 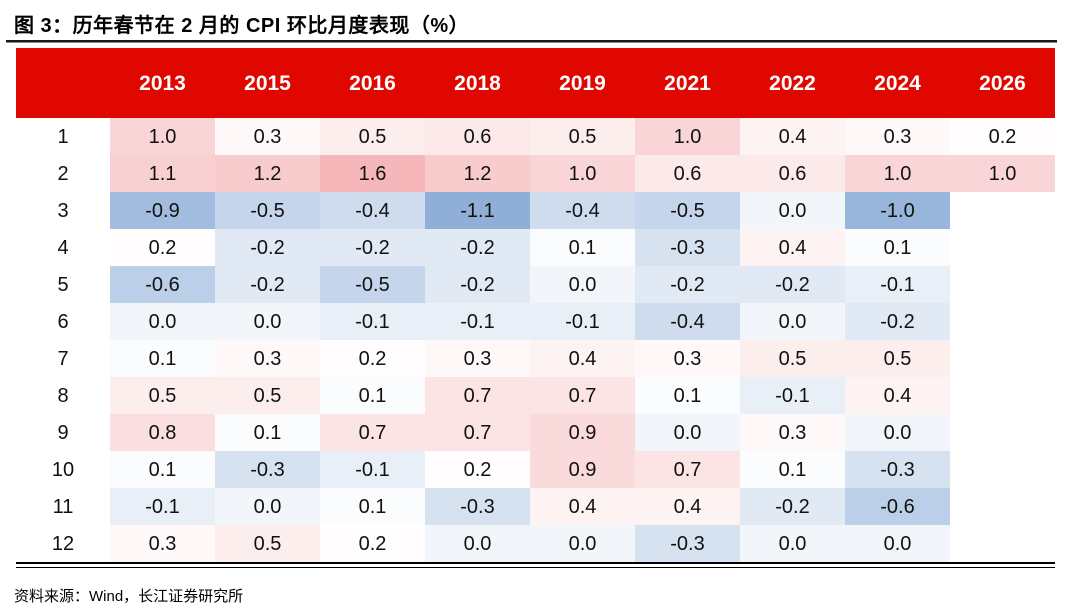 I want to click on title-underline, so click(x=531, y=41).